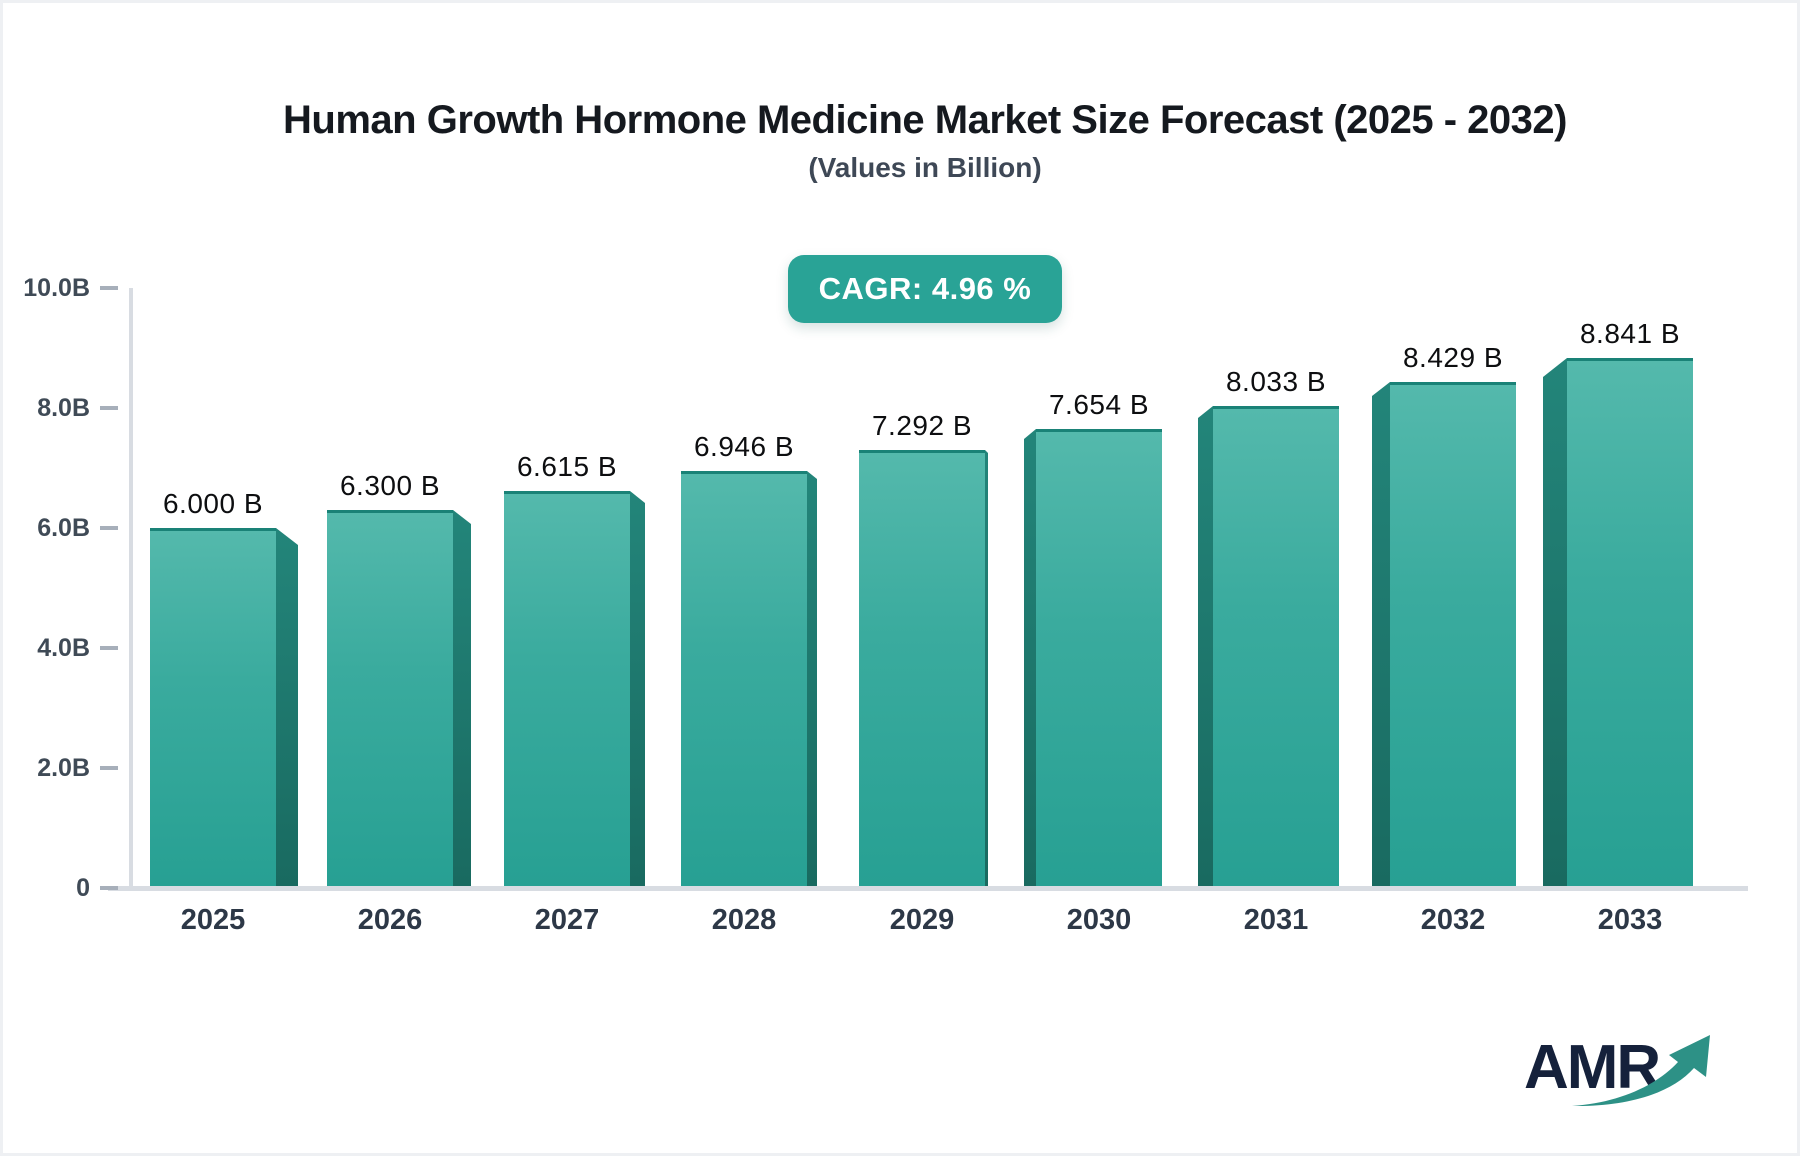 The image size is (1800, 1156). What do you see at coordinates (63, 768) in the screenshot?
I see `y-tick-label-4: 2.0B` at bounding box center [63, 768].